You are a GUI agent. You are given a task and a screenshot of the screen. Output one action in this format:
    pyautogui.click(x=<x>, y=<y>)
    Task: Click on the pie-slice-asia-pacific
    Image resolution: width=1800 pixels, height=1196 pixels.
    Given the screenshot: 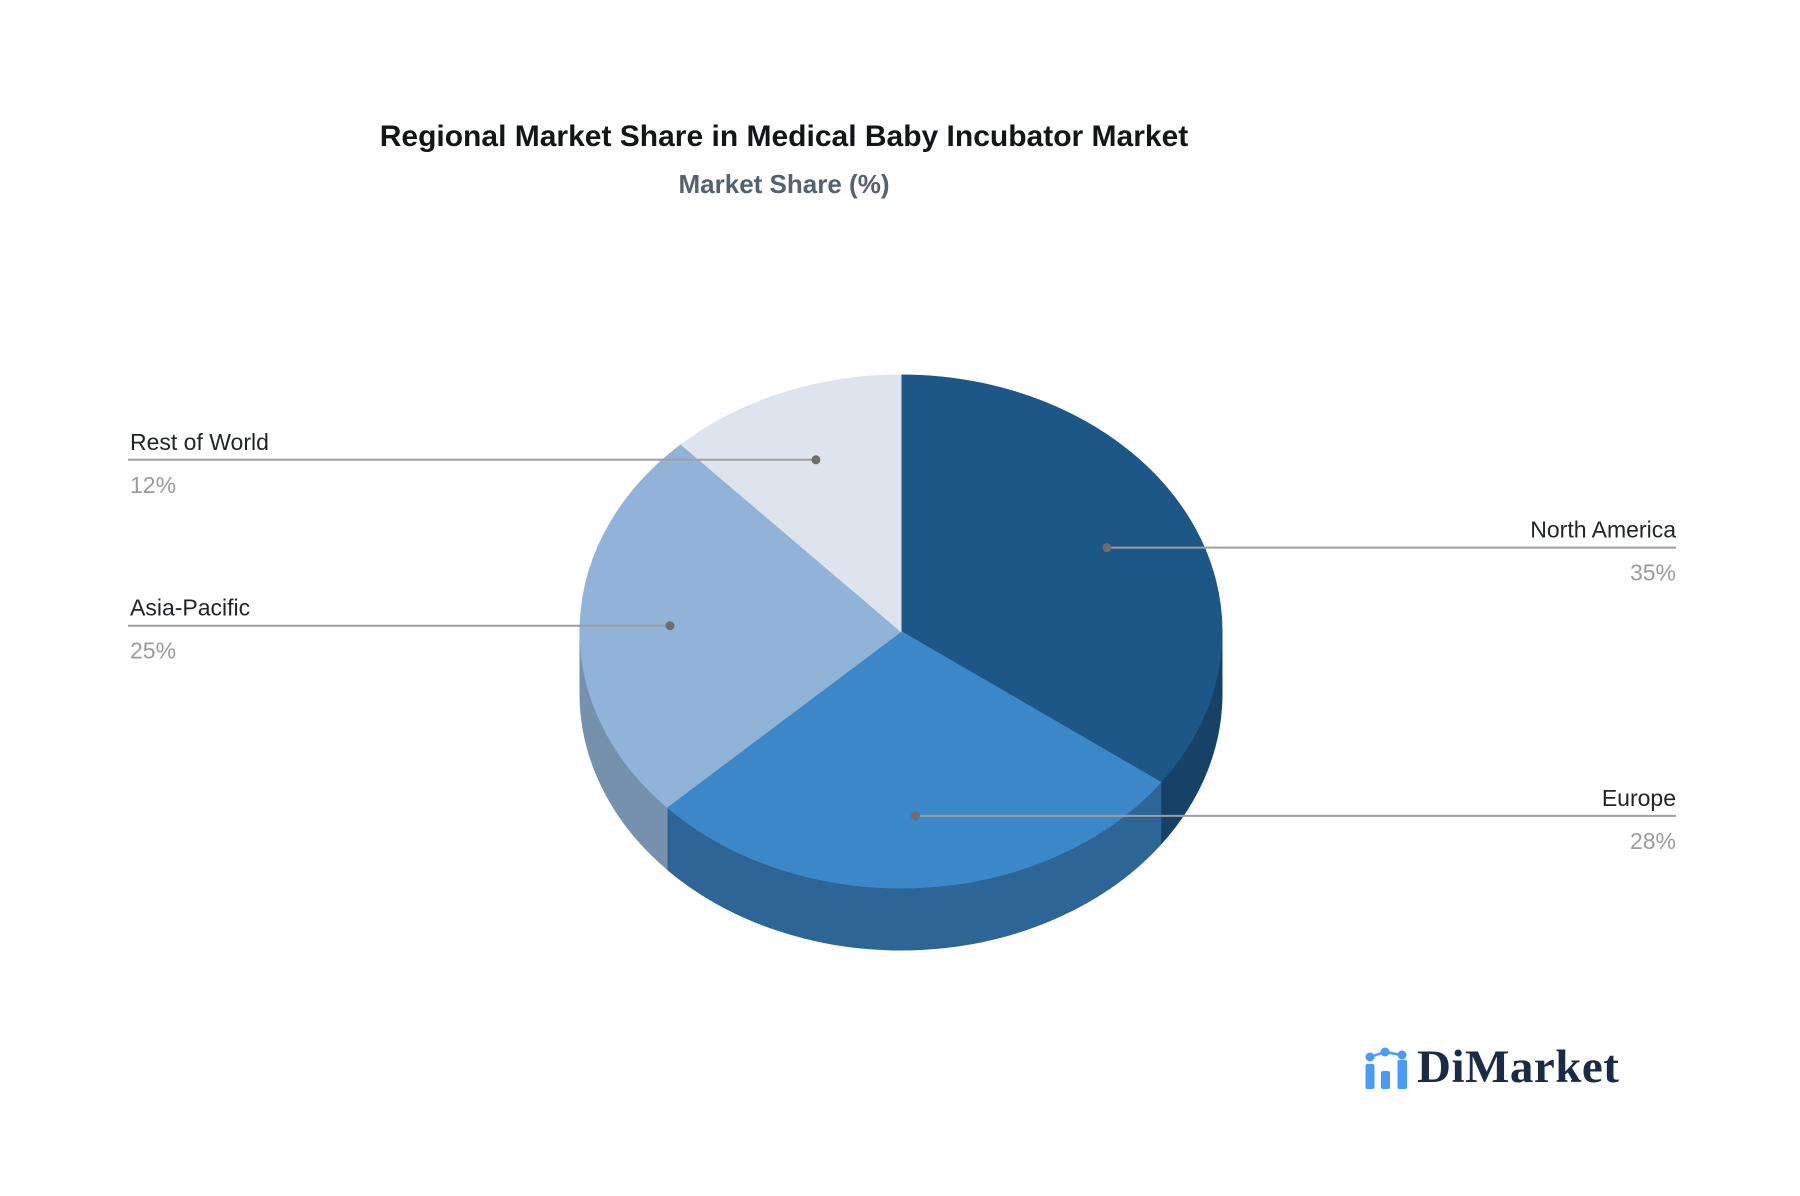 What is the action you would take?
    pyautogui.click(x=740, y=625)
    